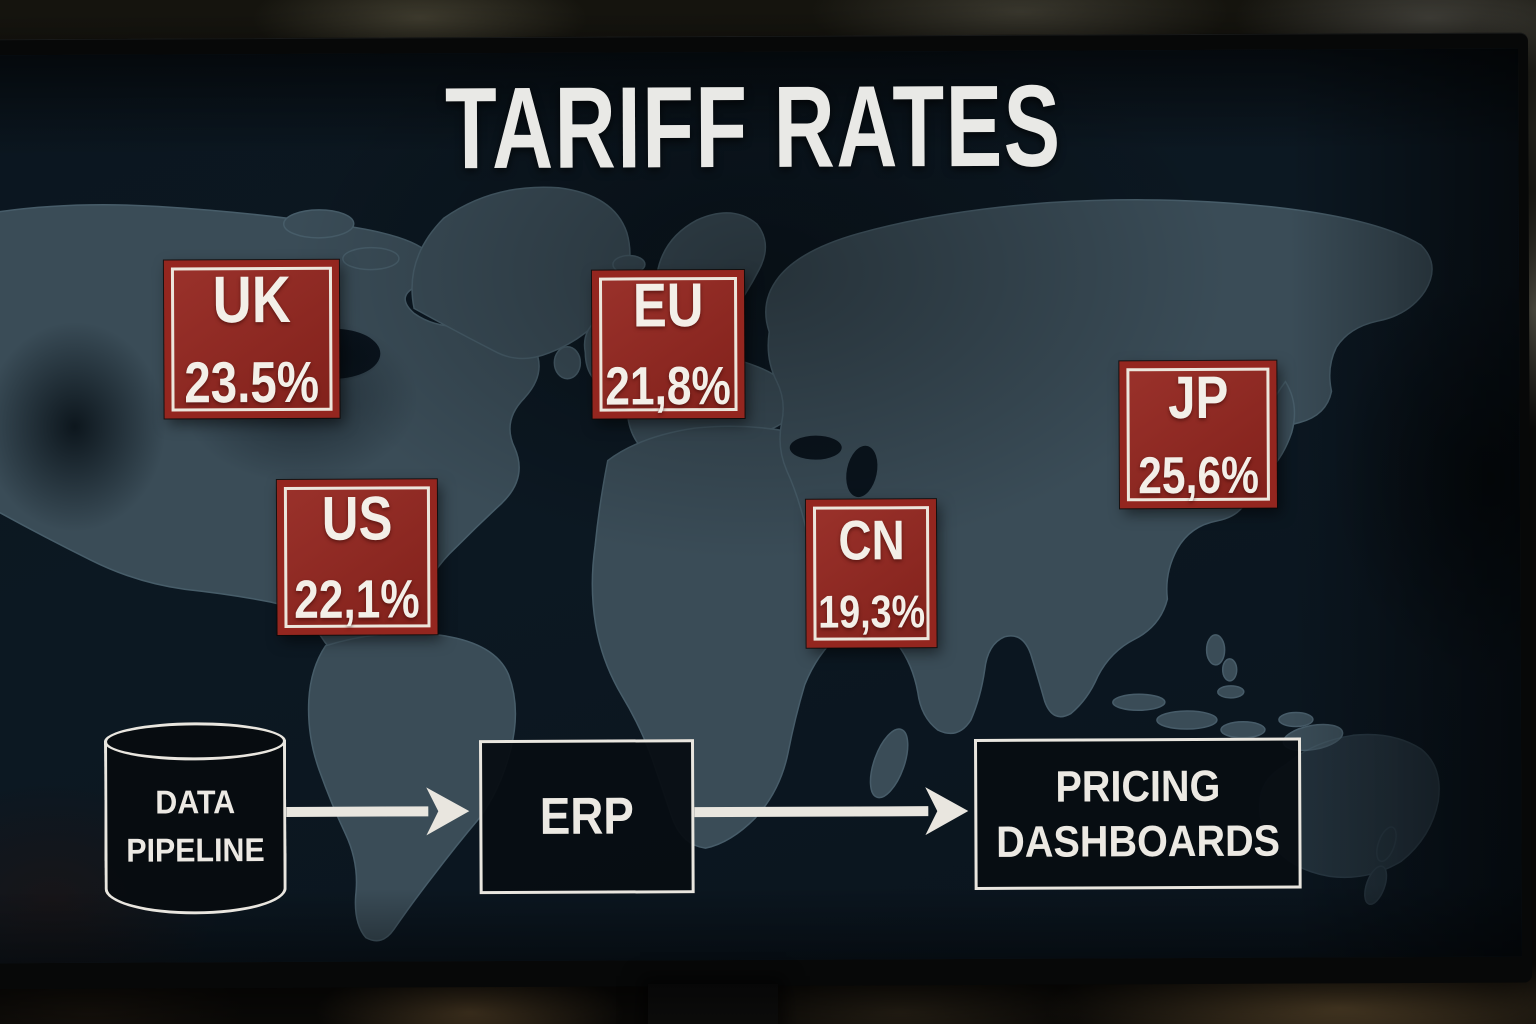 The image size is (1536, 1024). What do you see at coordinates (252, 382) in the screenshot?
I see `tariff-rate: 23.5%` at bounding box center [252, 382].